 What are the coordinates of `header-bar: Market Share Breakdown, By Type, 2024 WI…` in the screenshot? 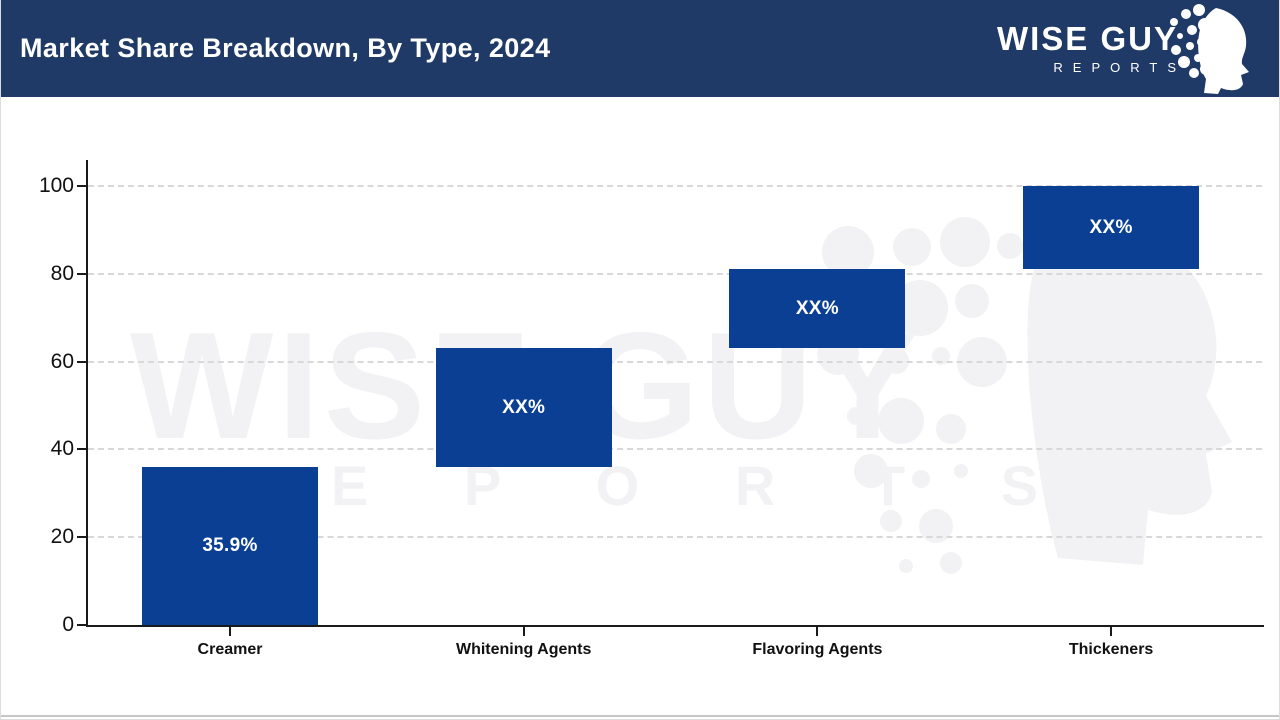 It's located at (640, 48).